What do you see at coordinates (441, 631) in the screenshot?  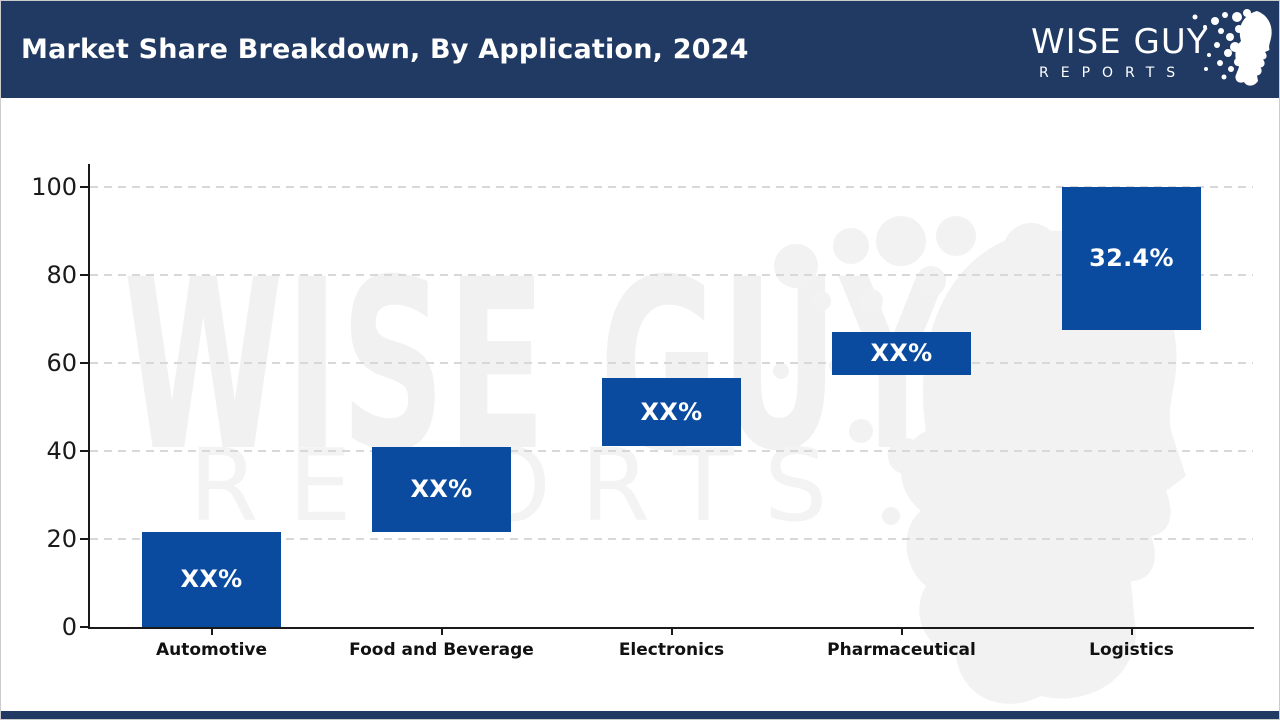 I see `x-tick-mark-food-and-beverage` at bounding box center [441, 631].